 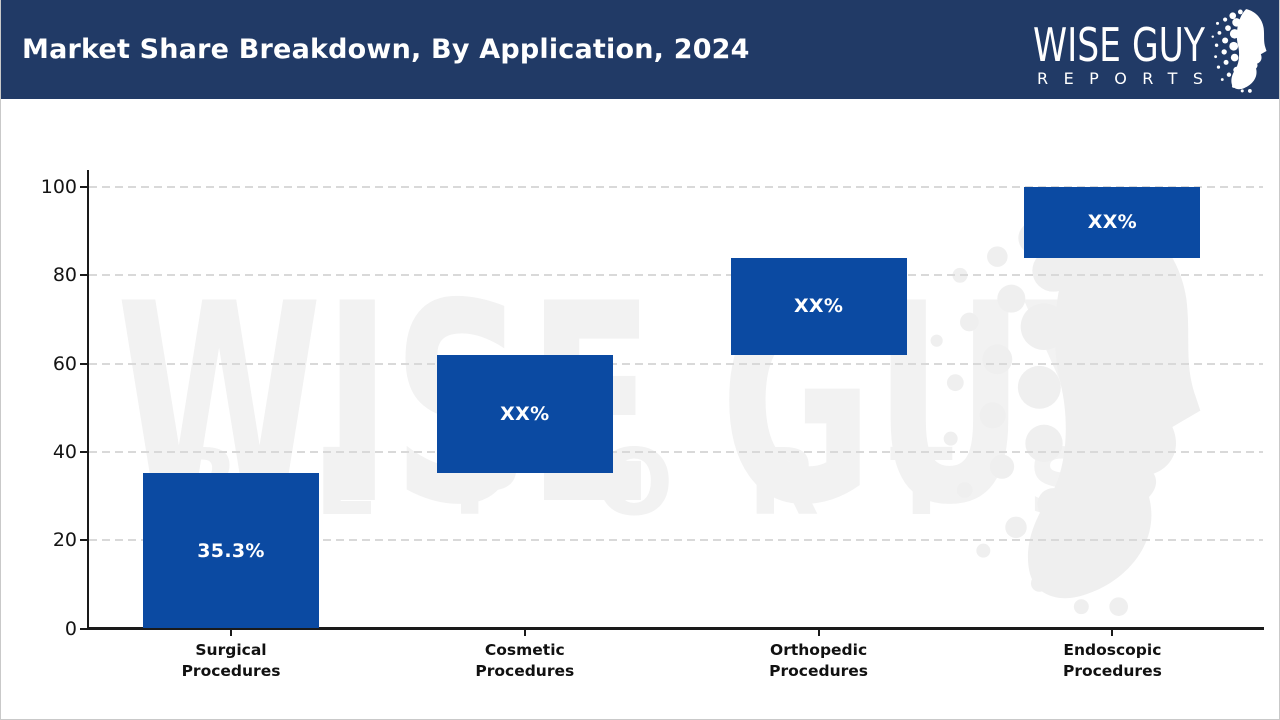 I want to click on x-axis-label: Orthopedic Procedures, so click(x=819, y=661).